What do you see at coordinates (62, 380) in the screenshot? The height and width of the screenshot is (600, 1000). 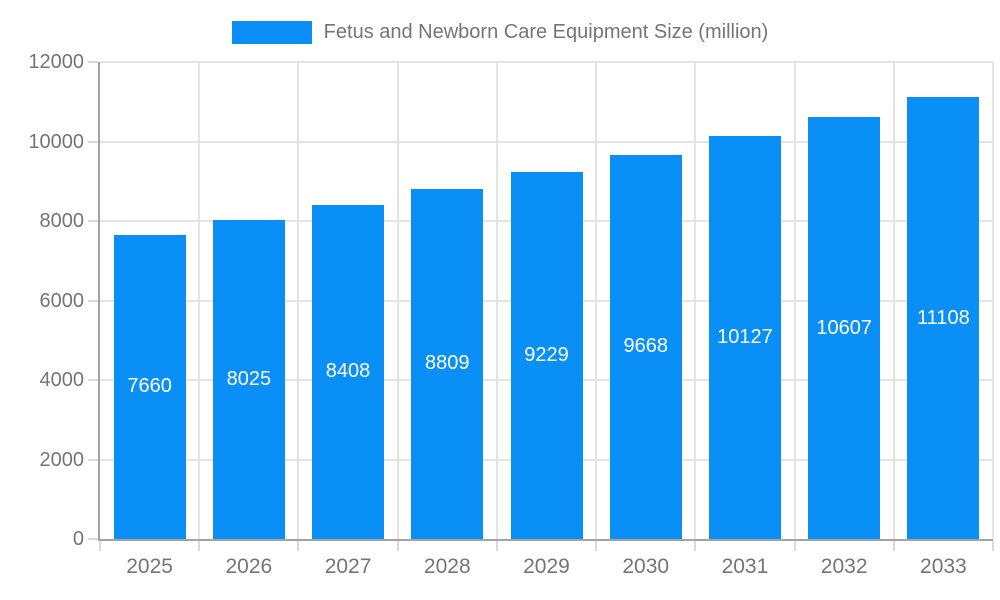 I see `y-axis-label: 4000` at bounding box center [62, 380].